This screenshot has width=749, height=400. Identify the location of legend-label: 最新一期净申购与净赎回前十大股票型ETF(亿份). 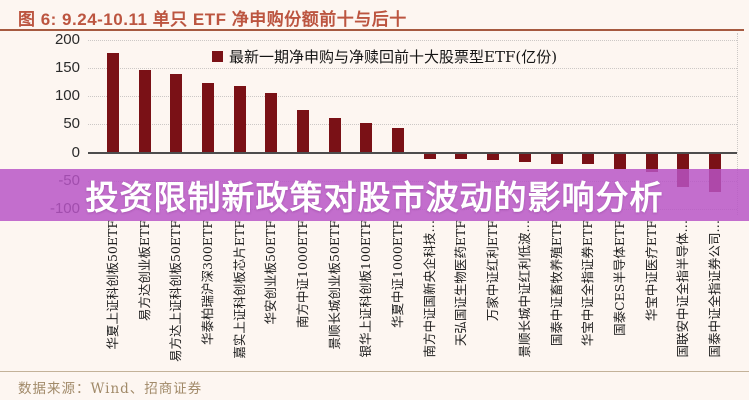
(393, 56).